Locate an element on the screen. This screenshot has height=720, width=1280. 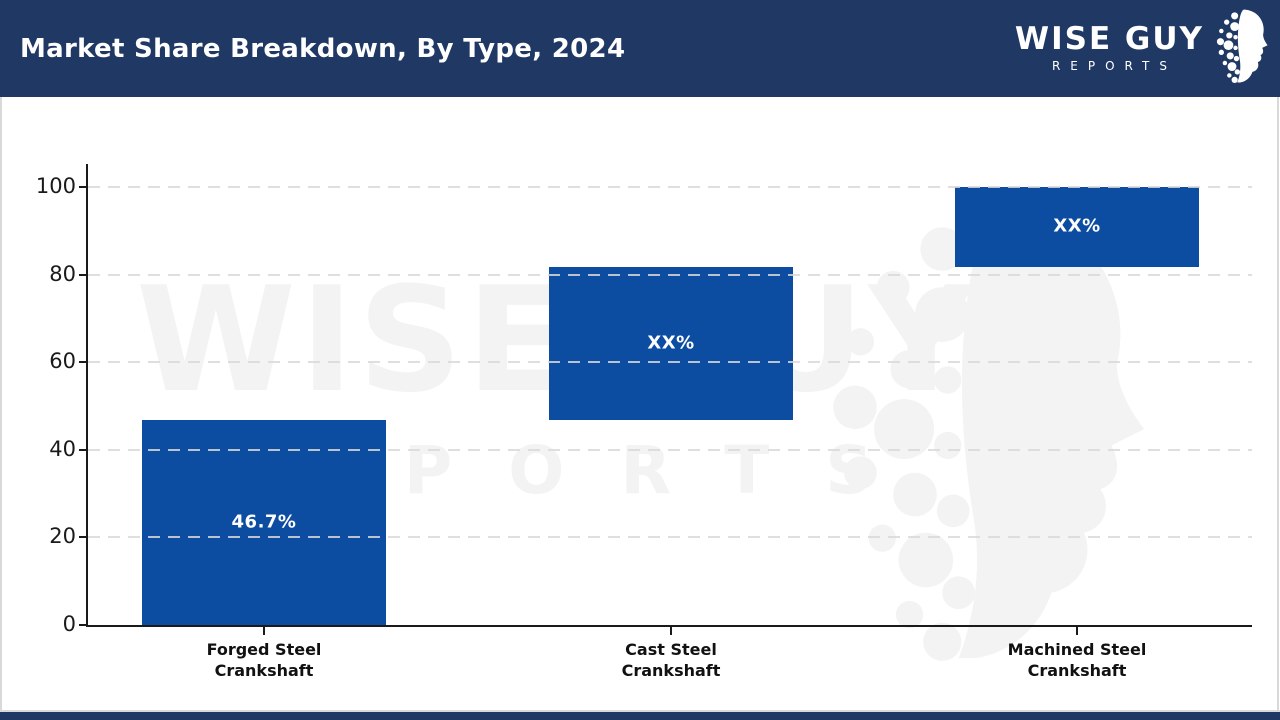
x-category-label-line: Machined Steel is located at coordinates (1077, 649).